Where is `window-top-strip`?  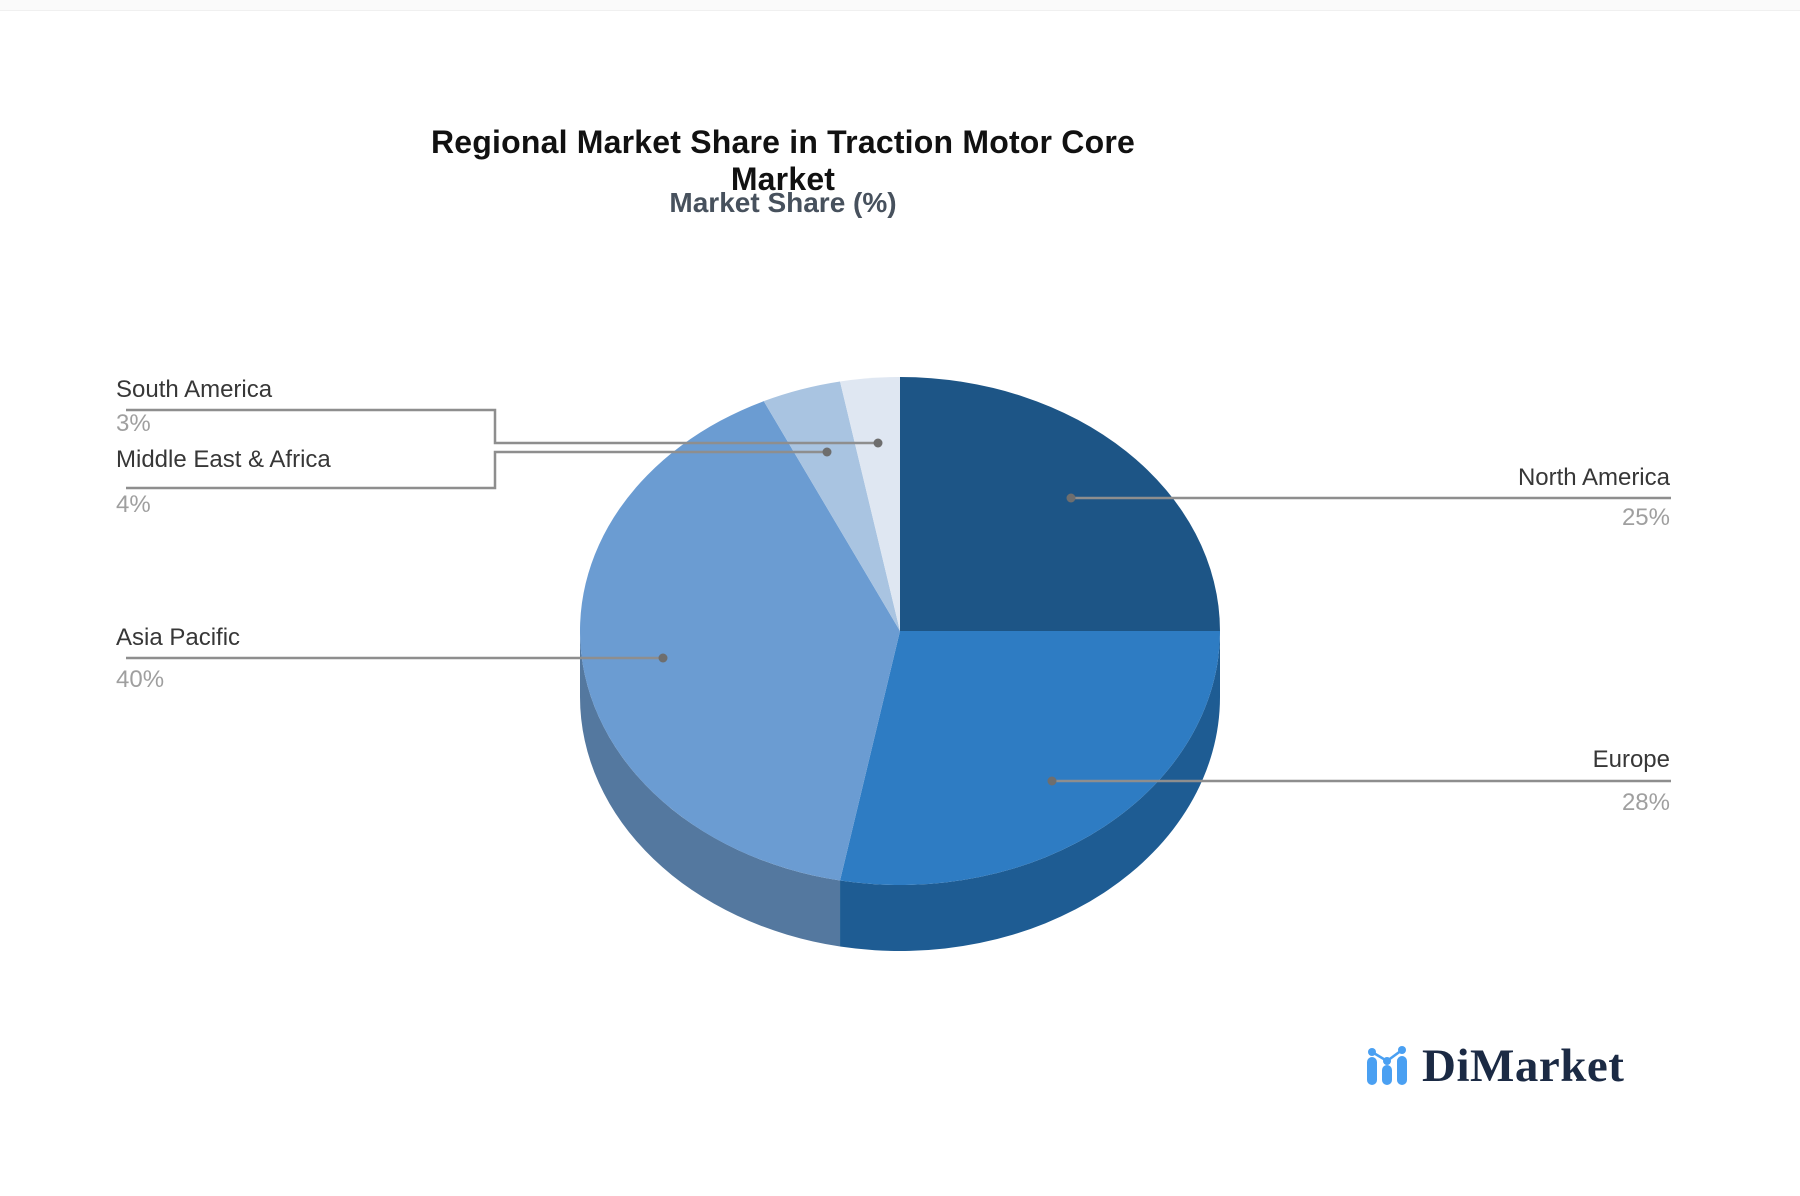 window-top-strip is located at coordinates (900, 5).